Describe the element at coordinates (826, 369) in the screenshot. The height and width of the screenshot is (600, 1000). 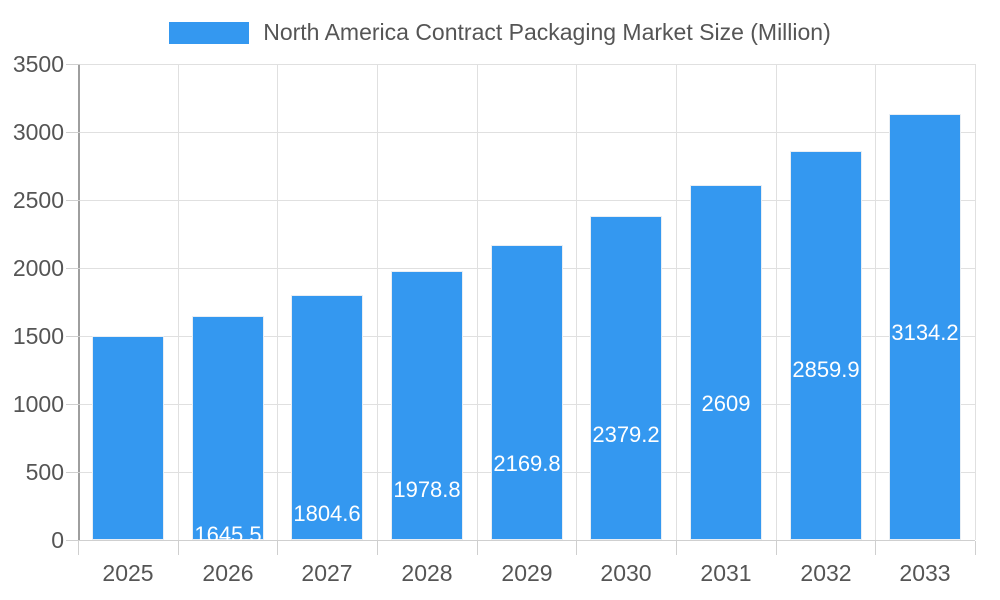
I see `bar-value-label: 2859.9` at that location.